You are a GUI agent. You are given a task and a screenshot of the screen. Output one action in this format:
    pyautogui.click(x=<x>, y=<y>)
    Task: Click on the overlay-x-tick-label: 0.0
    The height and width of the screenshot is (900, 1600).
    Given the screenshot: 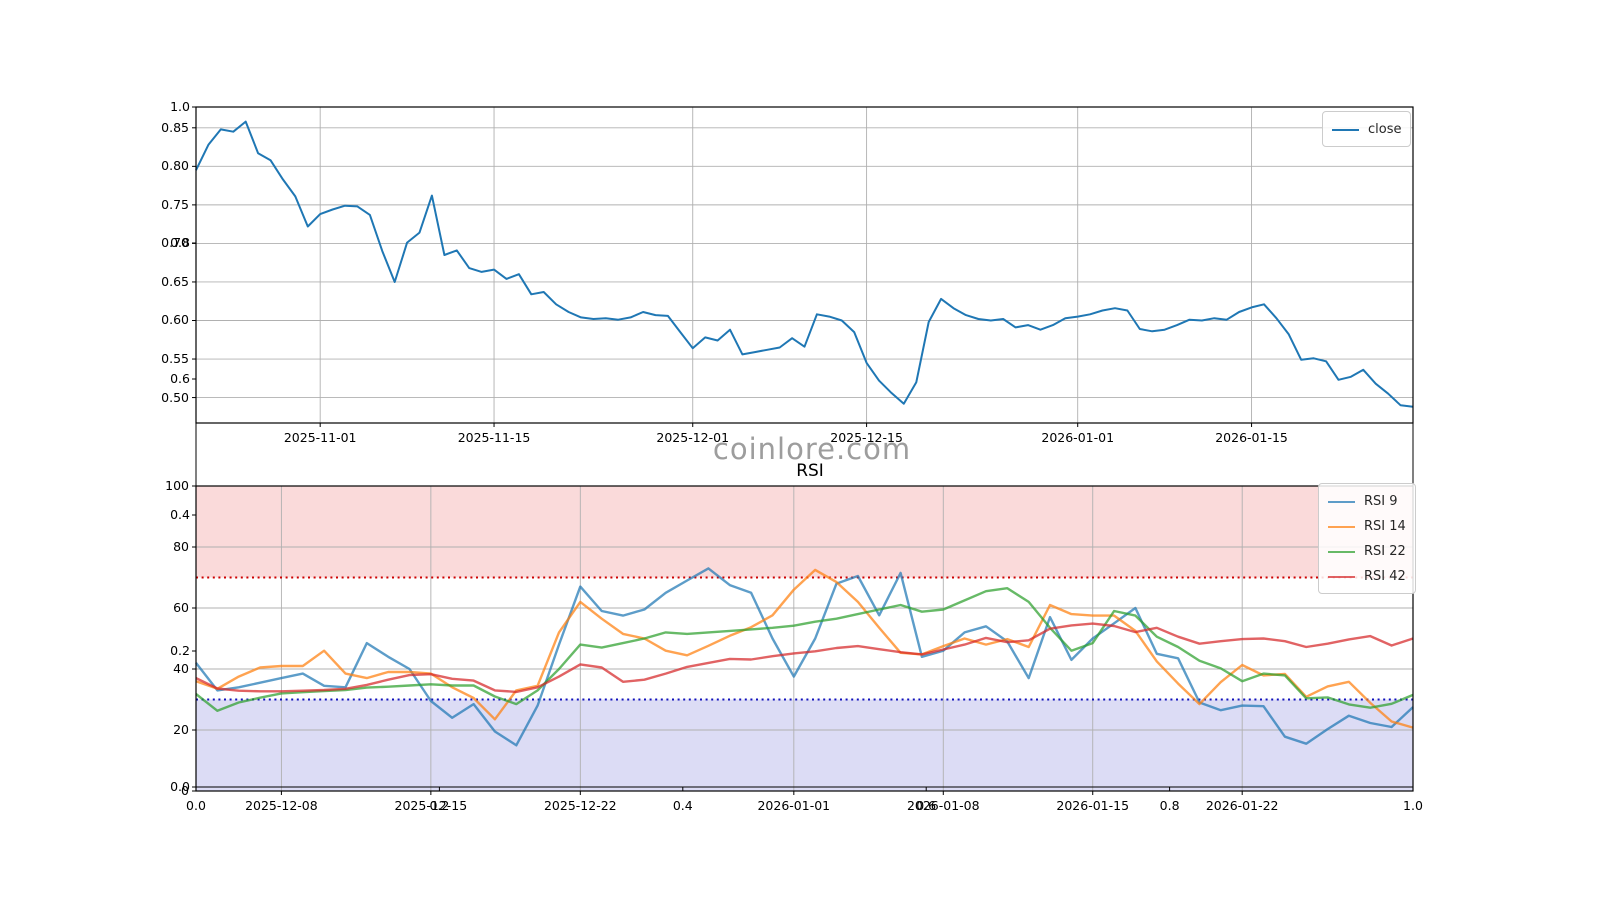 What is the action you would take?
    pyautogui.click(x=196, y=805)
    